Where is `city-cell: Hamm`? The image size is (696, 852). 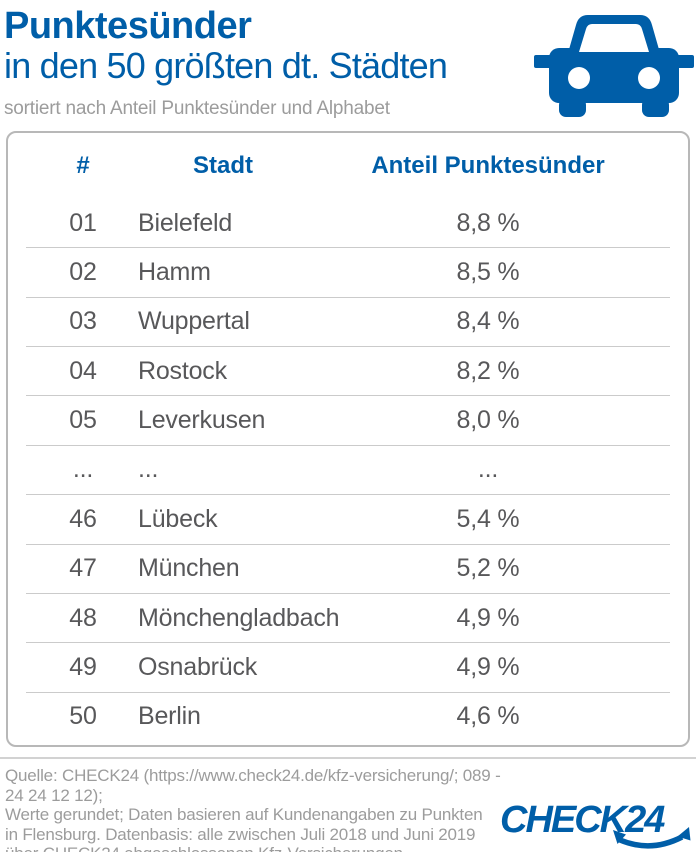
city-cell: Hamm is located at coordinates (174, 272).